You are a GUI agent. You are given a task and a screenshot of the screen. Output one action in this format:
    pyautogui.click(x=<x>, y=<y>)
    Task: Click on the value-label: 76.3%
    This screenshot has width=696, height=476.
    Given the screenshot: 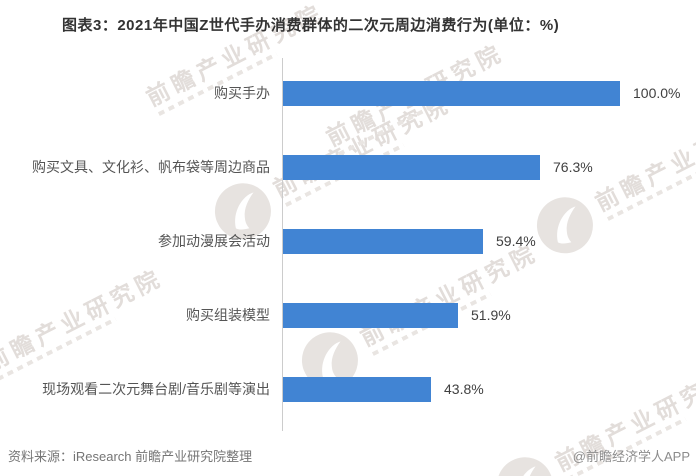 What is the action you would take?
    pyautogui.click(x=573, y=167)
    